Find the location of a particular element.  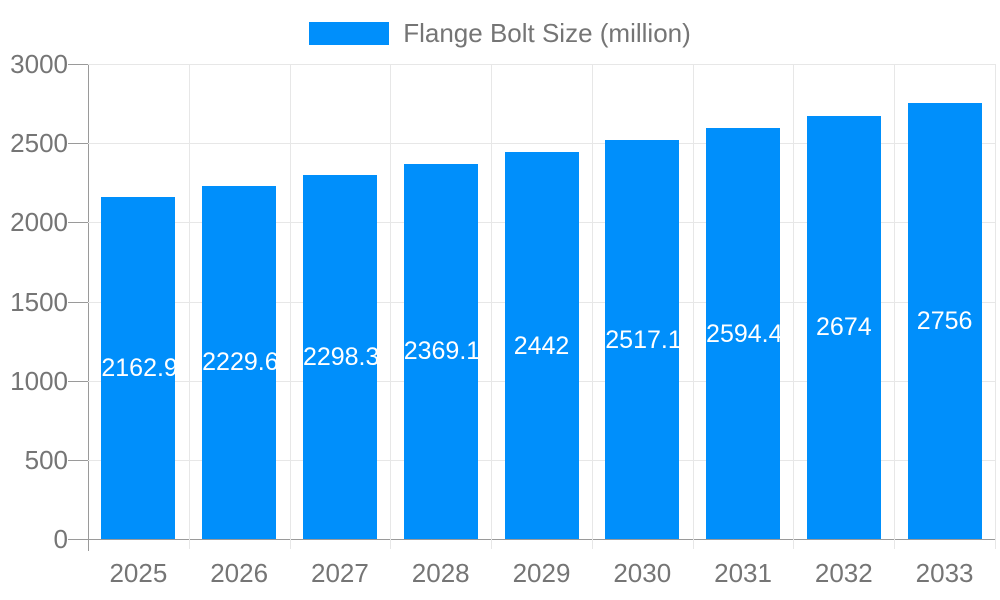

x-tick-label: 2029 is located at coordinates (541, 573).